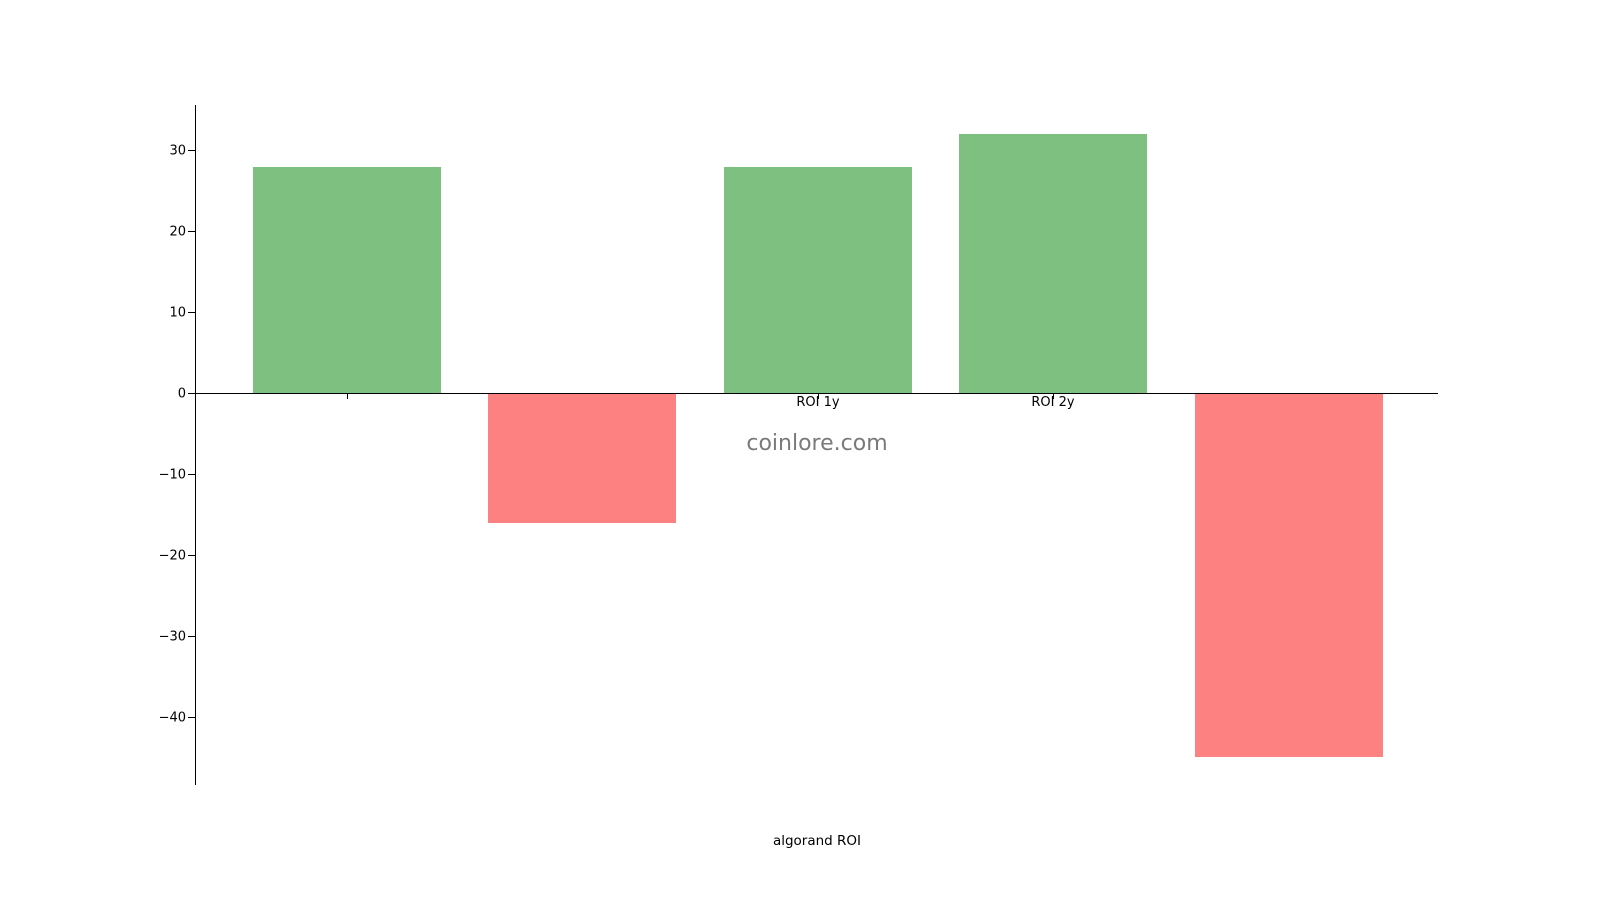  Describe the element at coordinates (817, 443) in the screenshot. I see `watermark: coinlore.com` at that location.